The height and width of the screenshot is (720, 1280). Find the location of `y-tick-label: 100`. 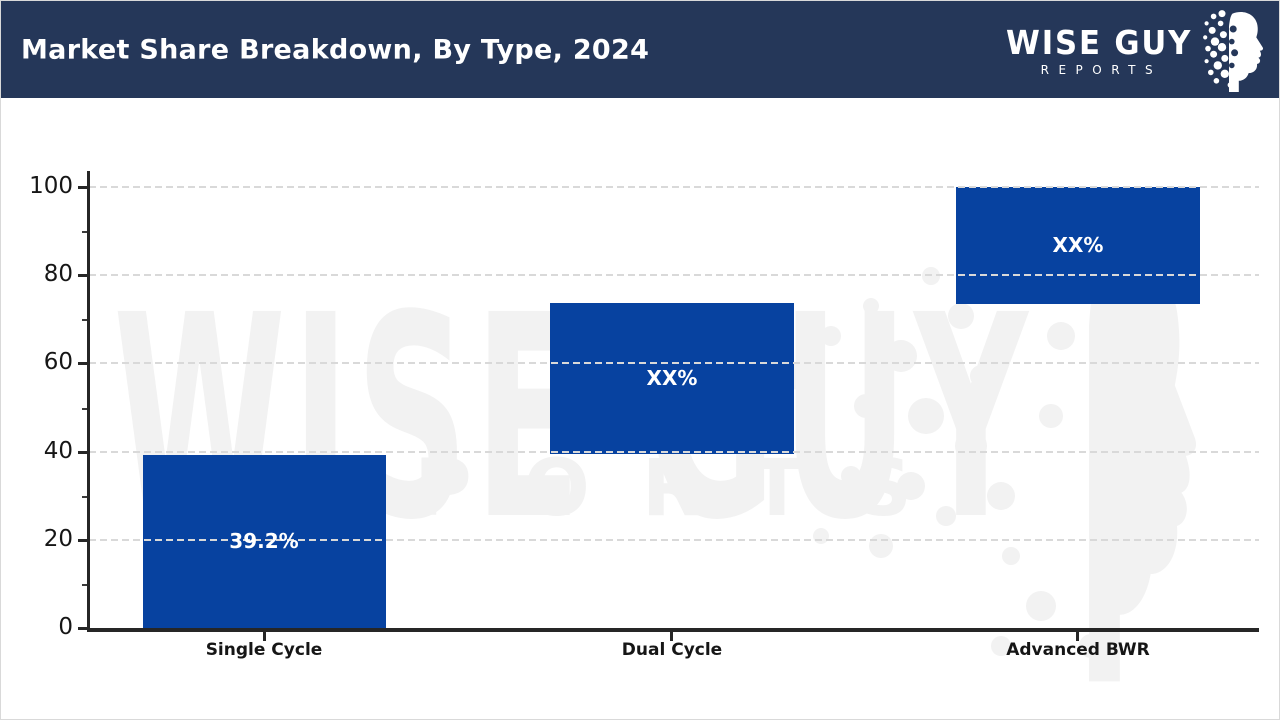

y-tick-label: 100 is located at coordinates (51, 186).